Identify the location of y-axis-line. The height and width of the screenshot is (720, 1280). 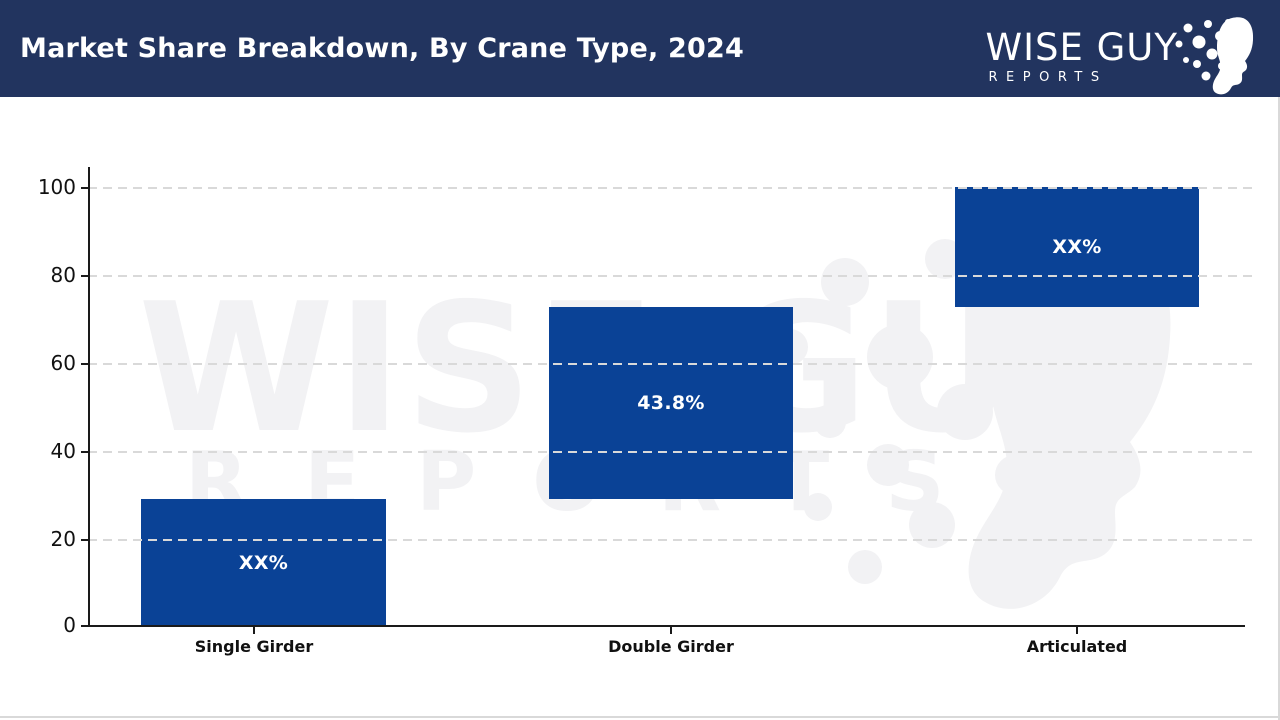
(89, 397).